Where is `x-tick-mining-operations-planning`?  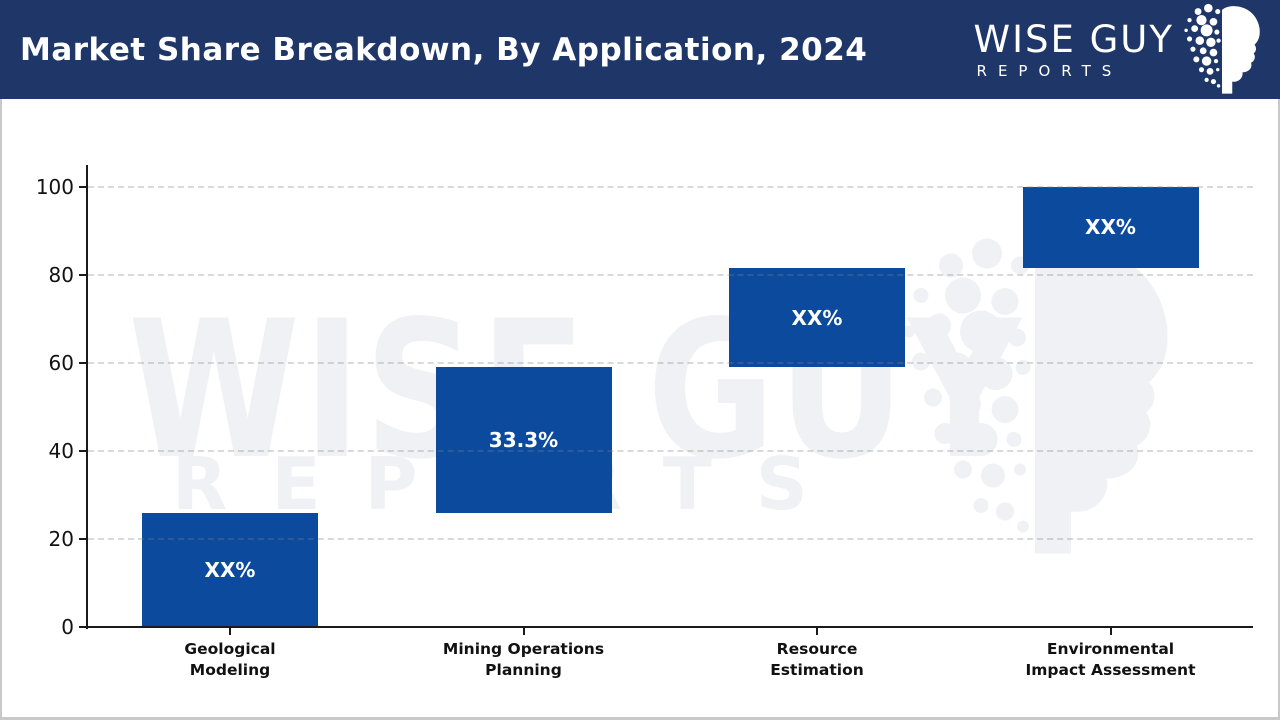
x-tick-mining-operations-planning is located at coordinates (523, 631).